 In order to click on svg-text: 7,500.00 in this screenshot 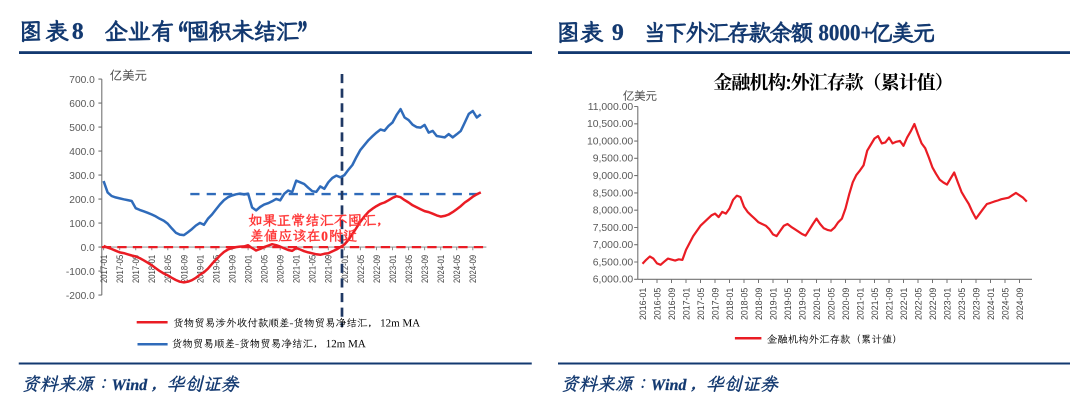, I will do `click(613, 228)`.